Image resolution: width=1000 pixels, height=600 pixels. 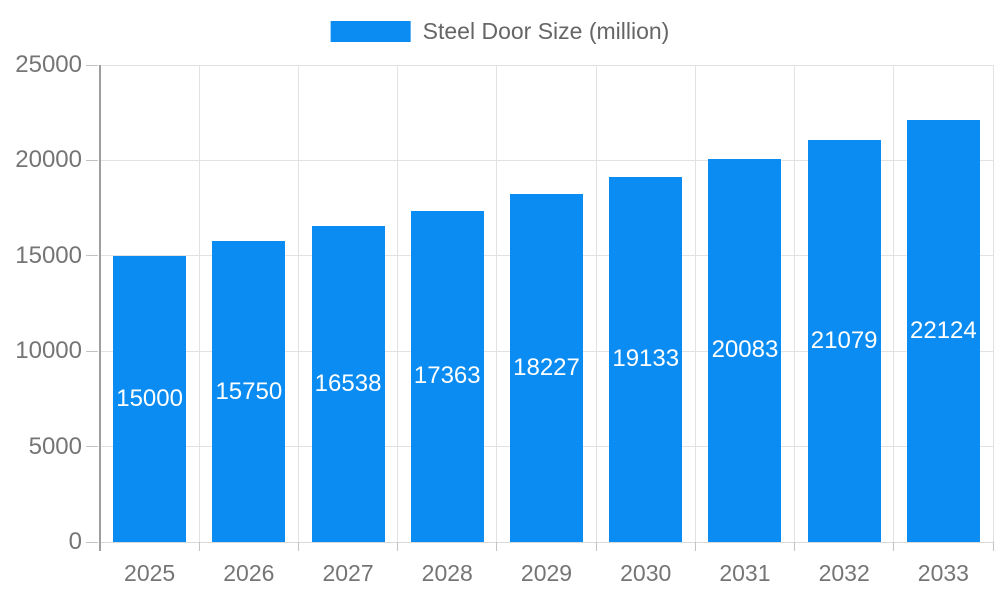 What do you see at coordinates (546, 573) in the screenshot?
I see `x-axis-label-2029: 2029` at bounding box center [546, 573].